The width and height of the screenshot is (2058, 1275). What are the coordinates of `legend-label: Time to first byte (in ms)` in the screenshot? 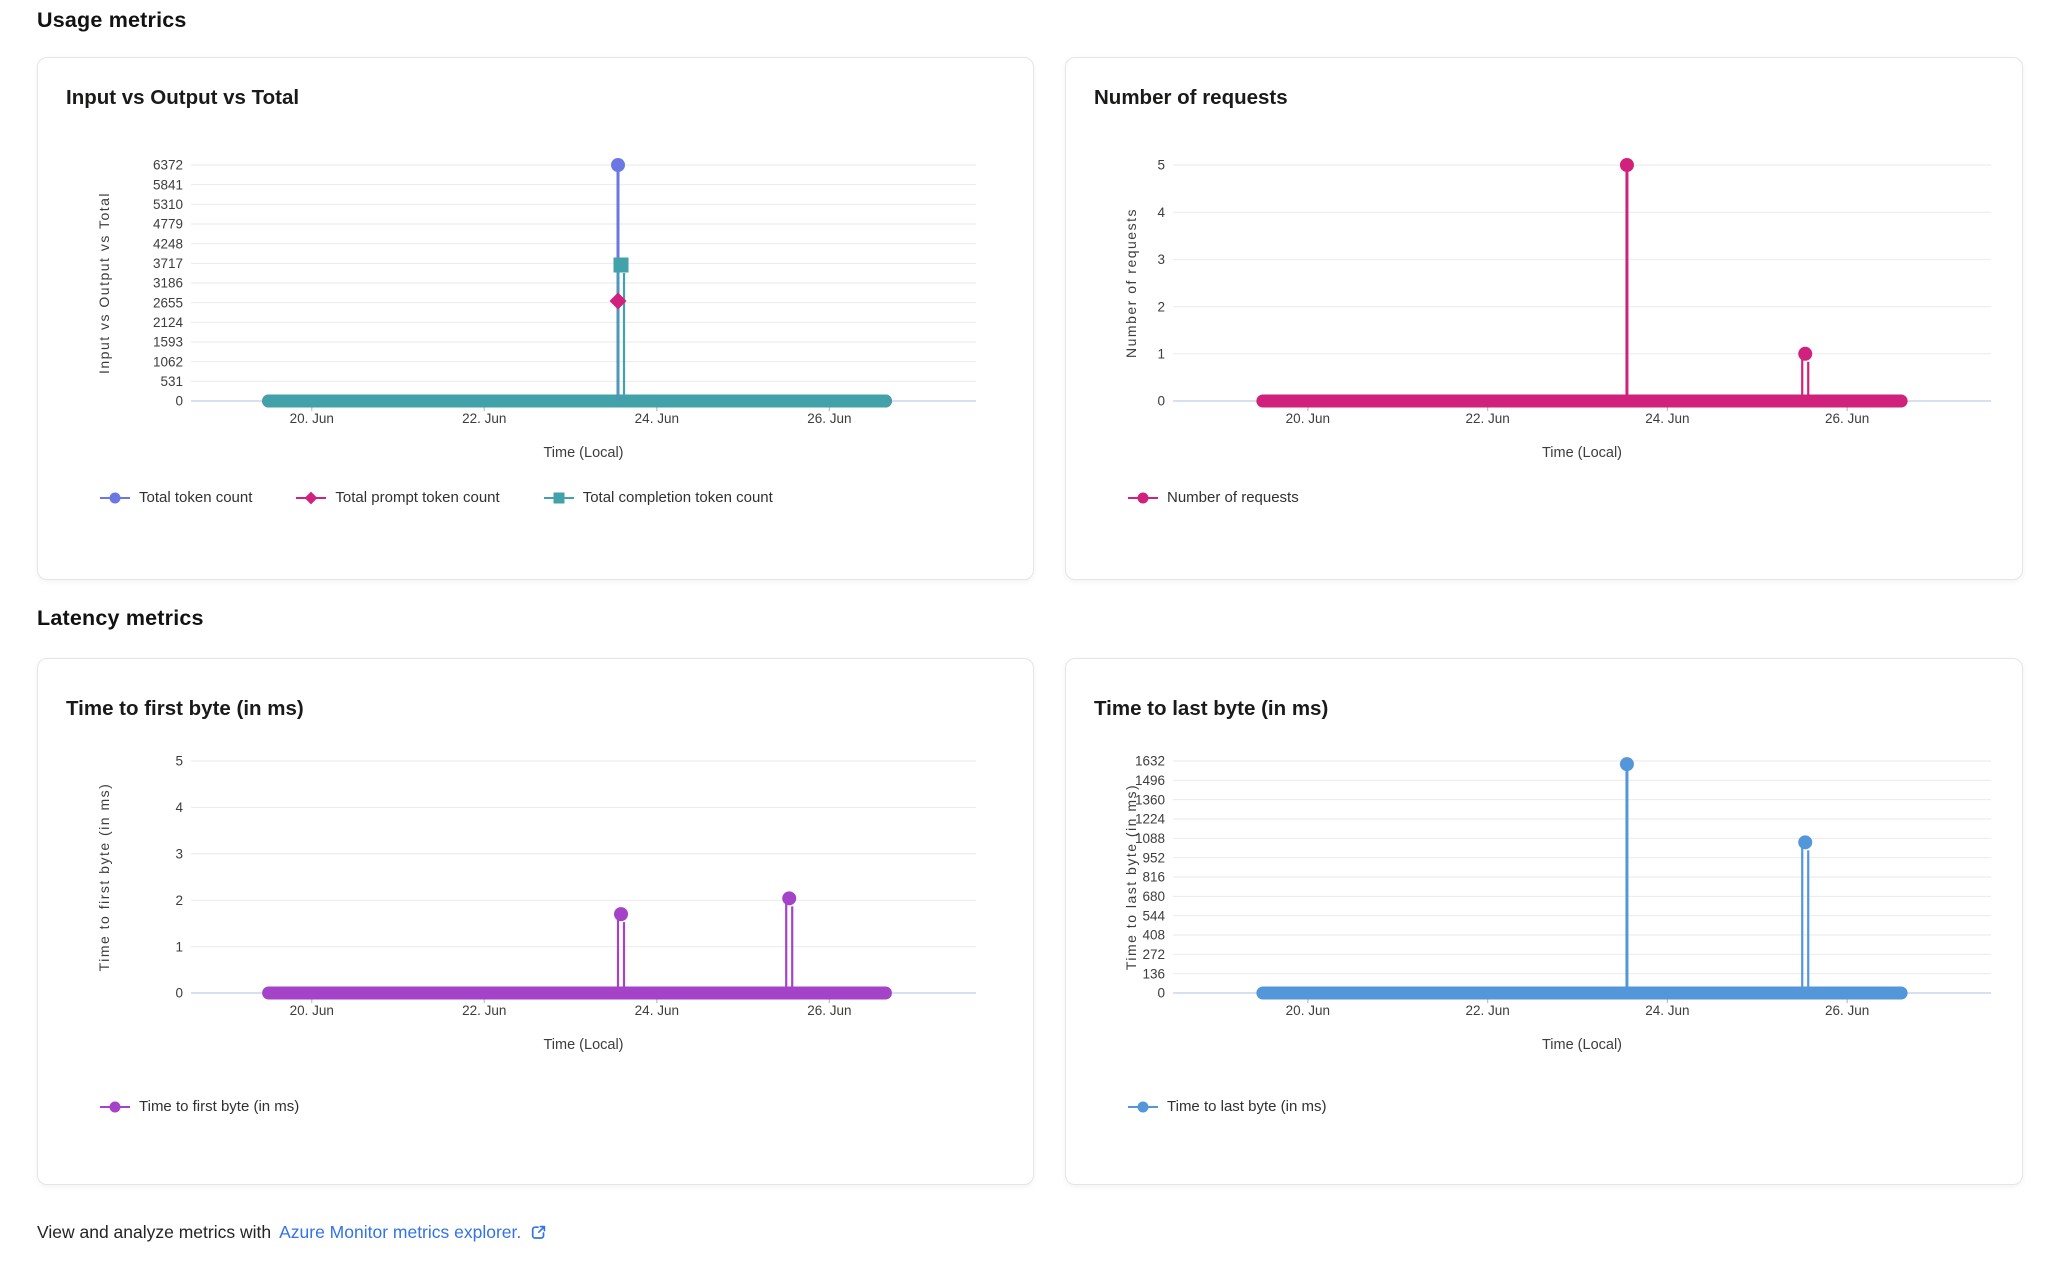 It's located at (219, 1106).